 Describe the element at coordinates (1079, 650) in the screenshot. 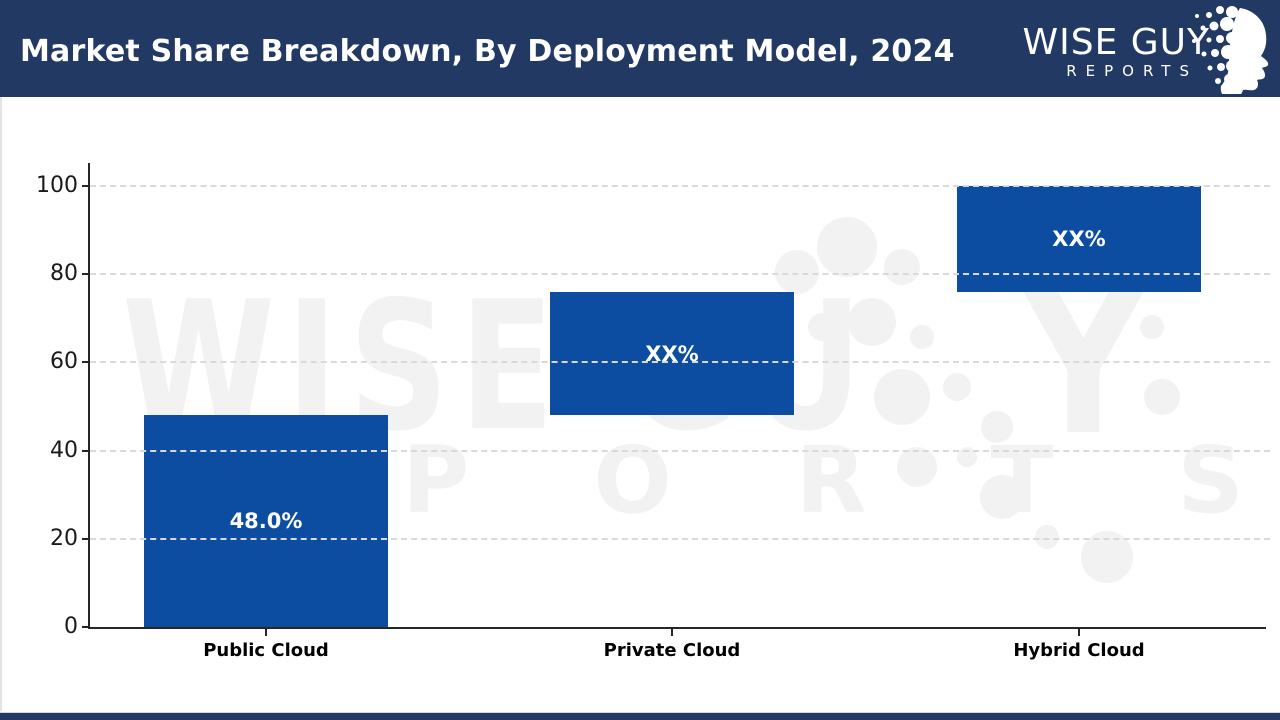

I see `x-axis-label-2: Hybrid Cloud` at that location.